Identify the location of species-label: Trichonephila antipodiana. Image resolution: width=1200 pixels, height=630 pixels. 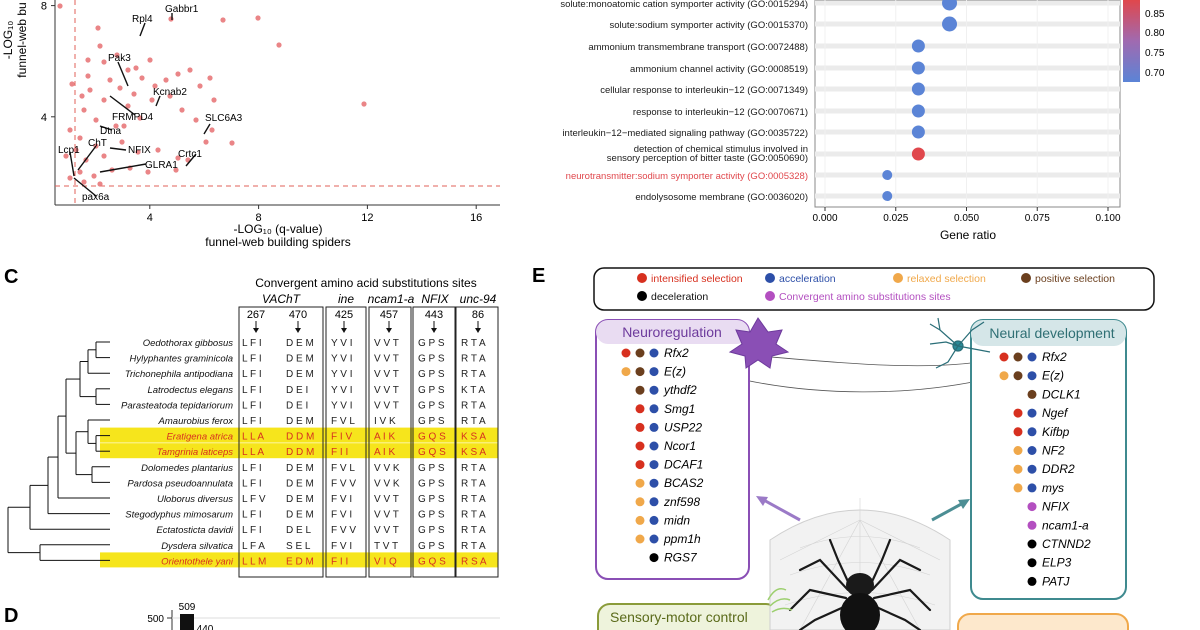
(179, 374).